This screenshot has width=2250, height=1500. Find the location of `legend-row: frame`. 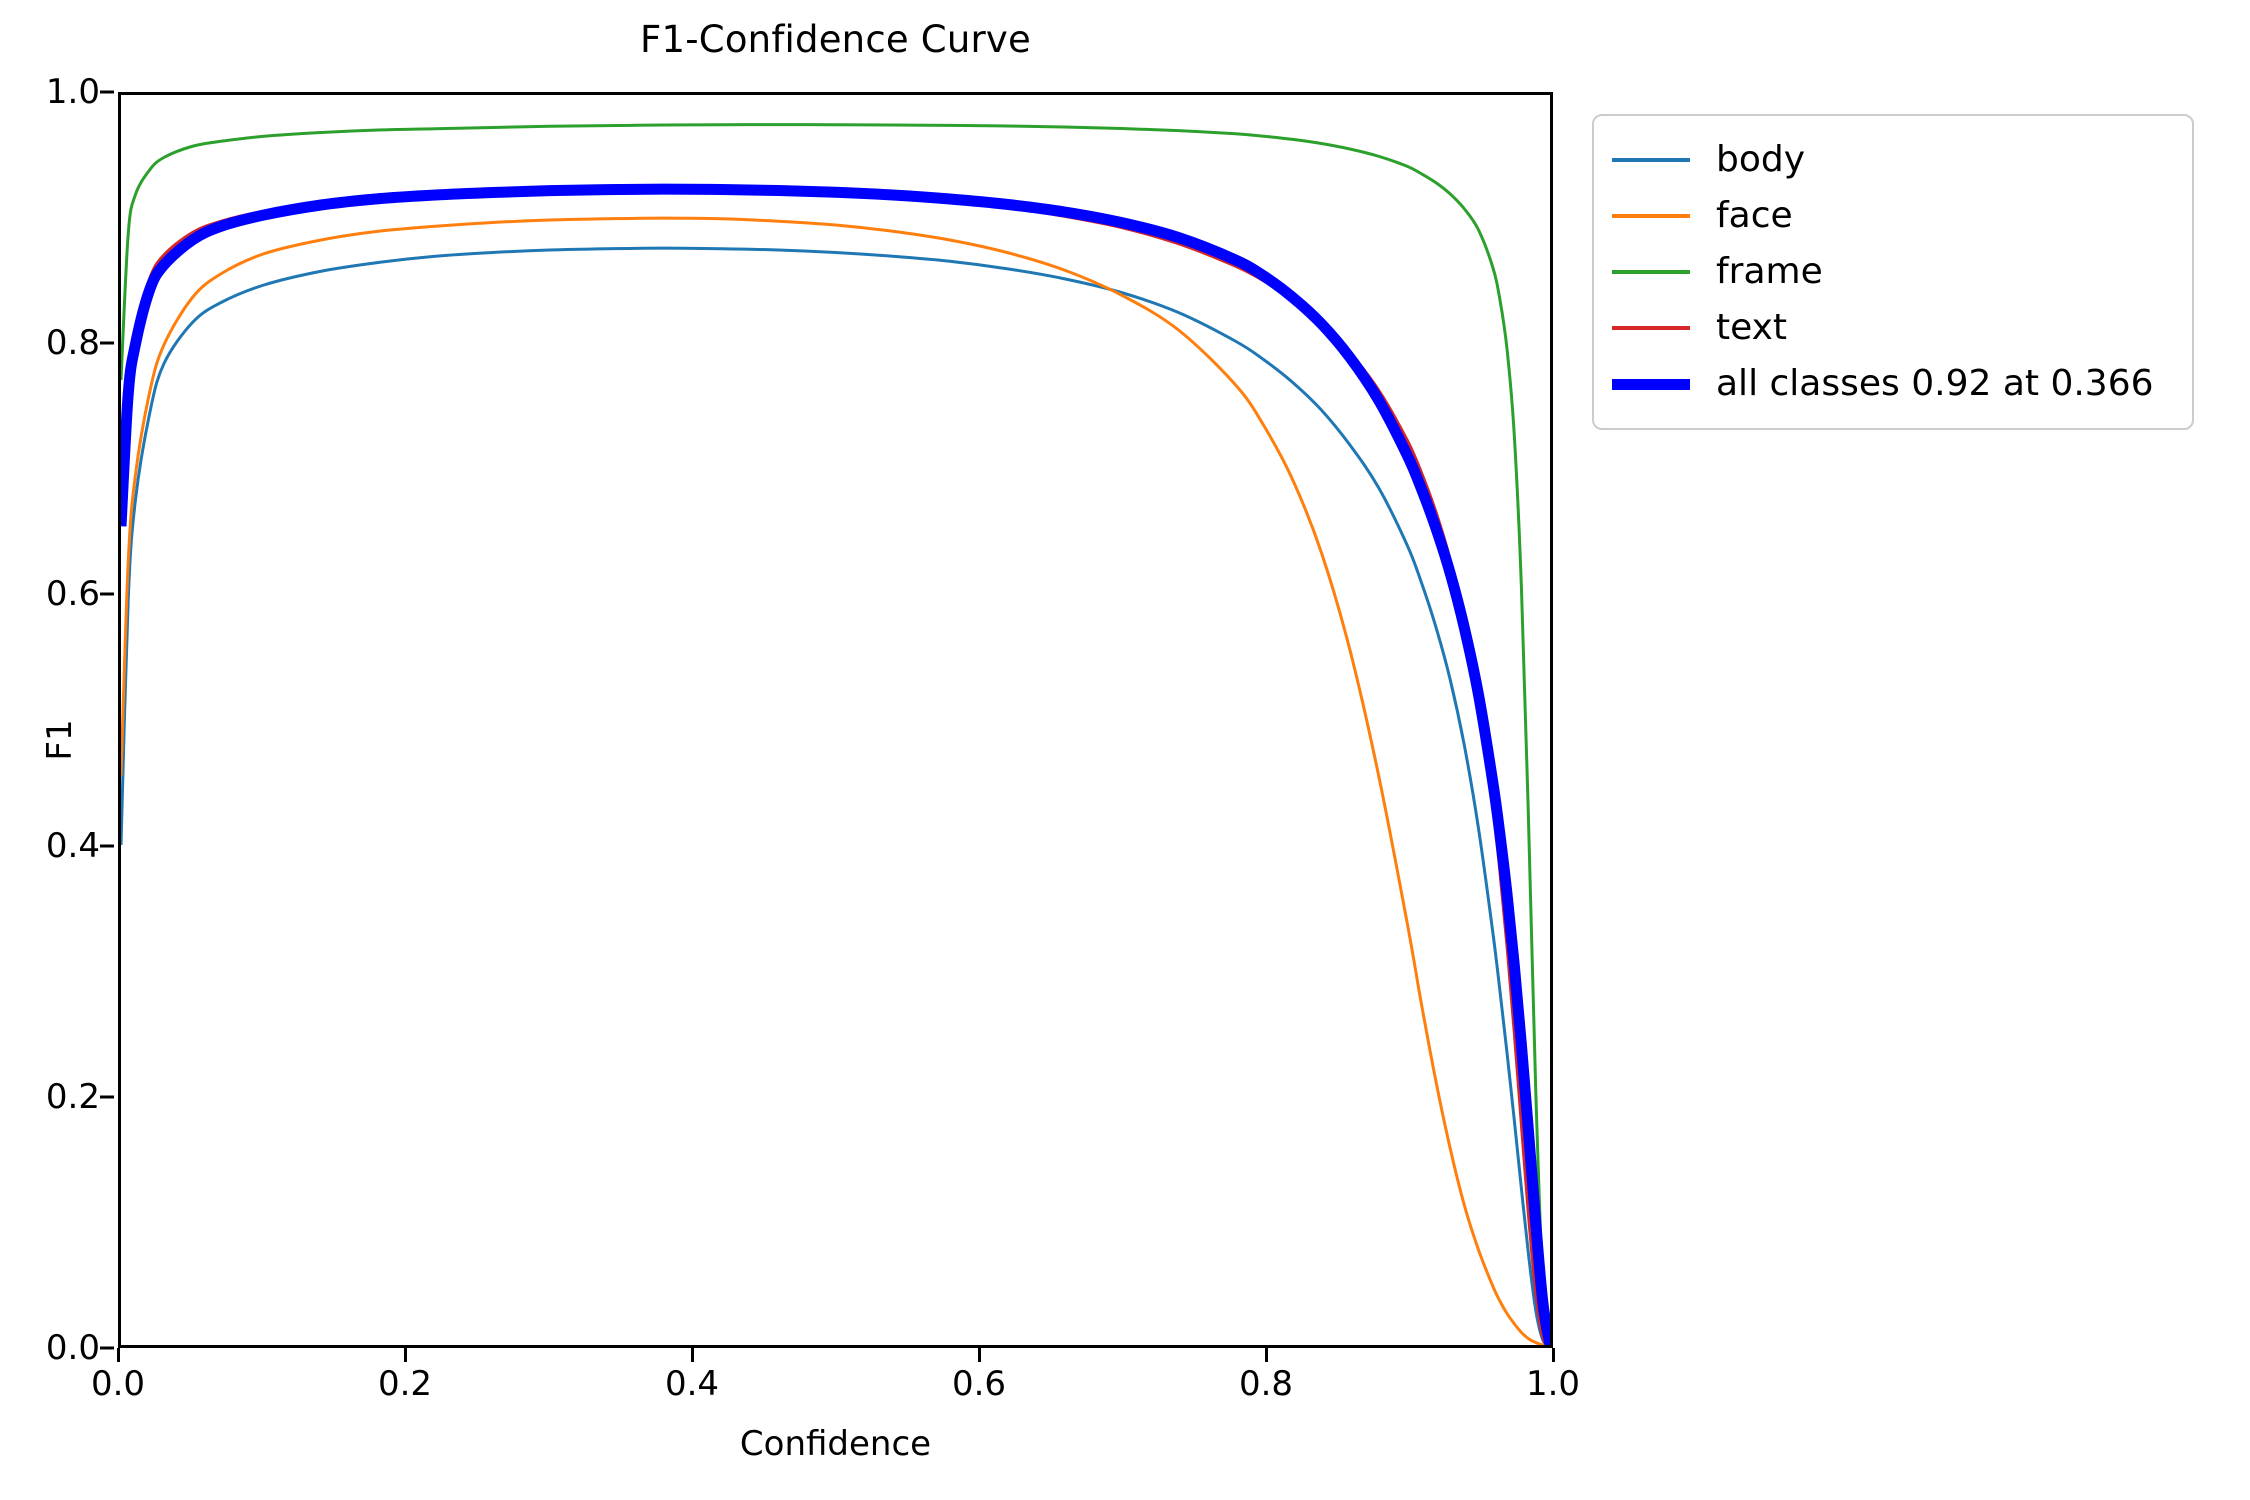

legend-row: frame is located at coordinates (1892, 272).